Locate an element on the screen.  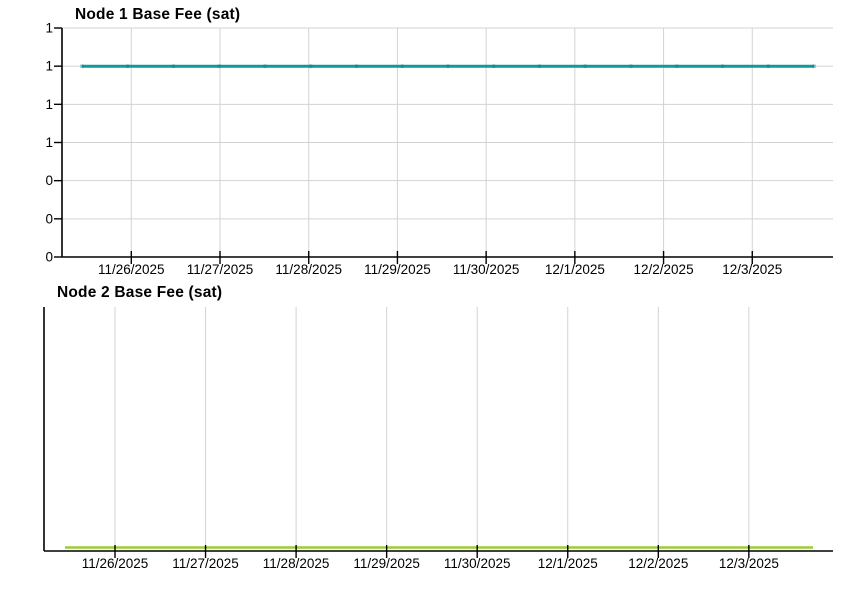
chart1-title: Node 1 Base Fee (sat) is located at coordinates (158, 14).